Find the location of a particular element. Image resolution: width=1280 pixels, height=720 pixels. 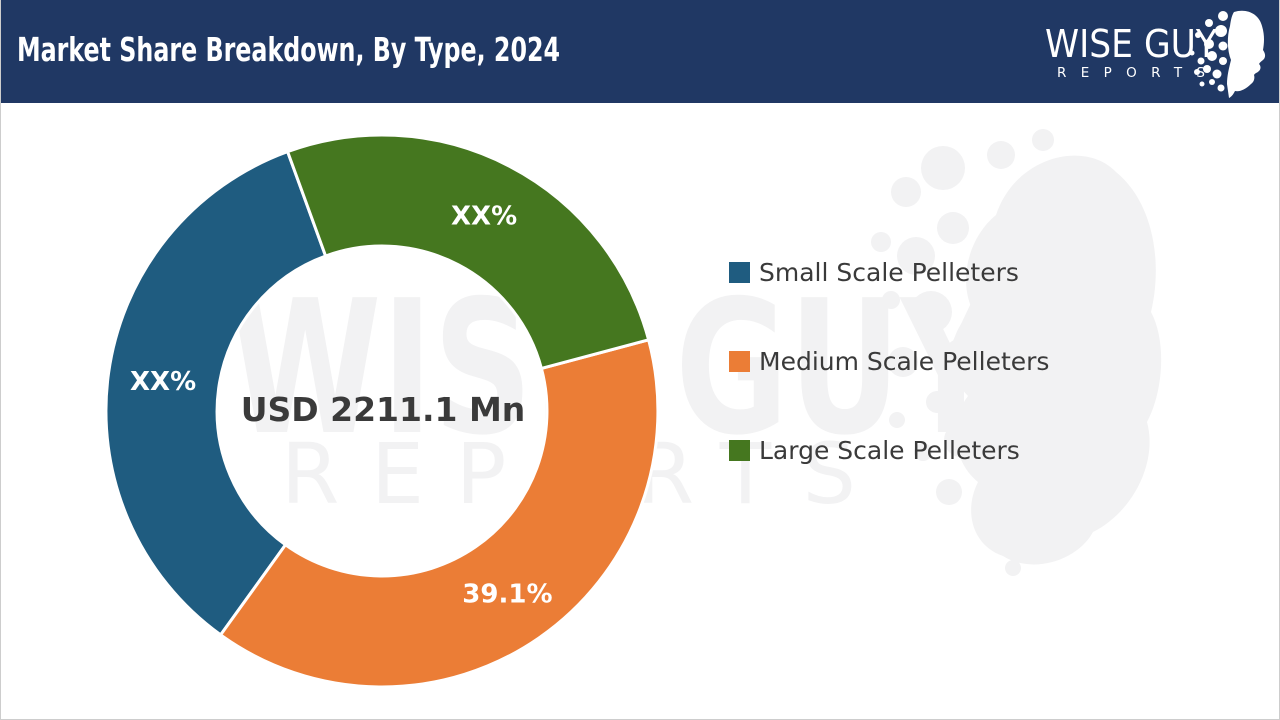

legend-label-small-scale: Small Scale Pelleters is located at coordinates (889, 272).